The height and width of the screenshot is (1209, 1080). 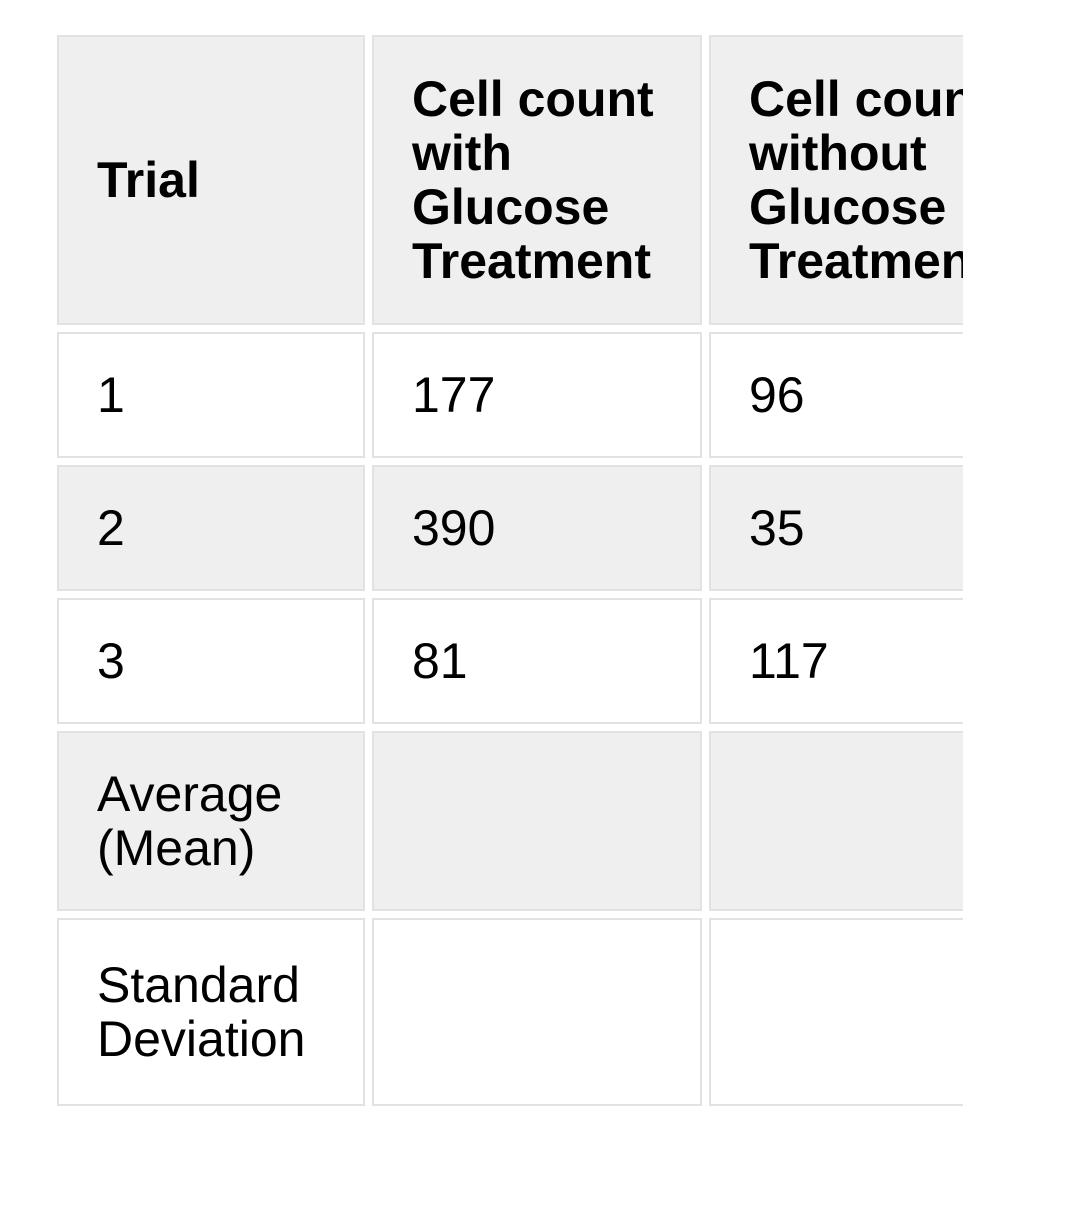 What do you see at coordinates (836, 395) in the screenshot?
I see `without-glucose-cell: 96` at bounding box center [836, 395].